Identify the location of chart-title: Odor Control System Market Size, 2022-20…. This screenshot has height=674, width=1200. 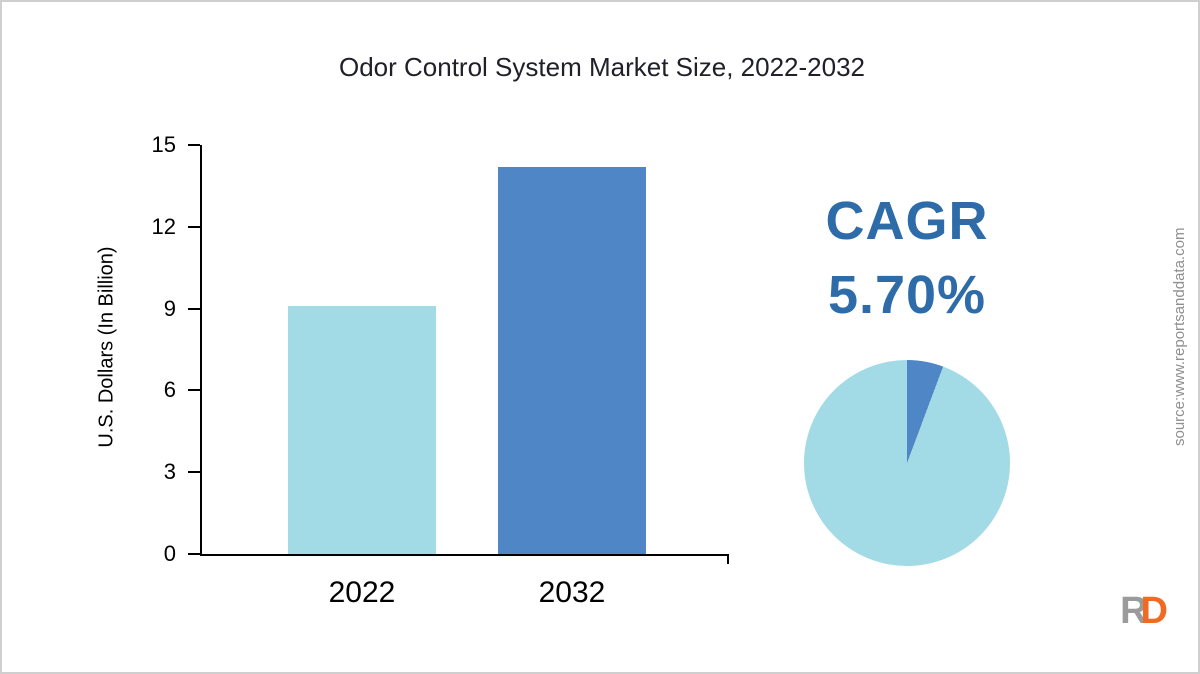
(602, 67).